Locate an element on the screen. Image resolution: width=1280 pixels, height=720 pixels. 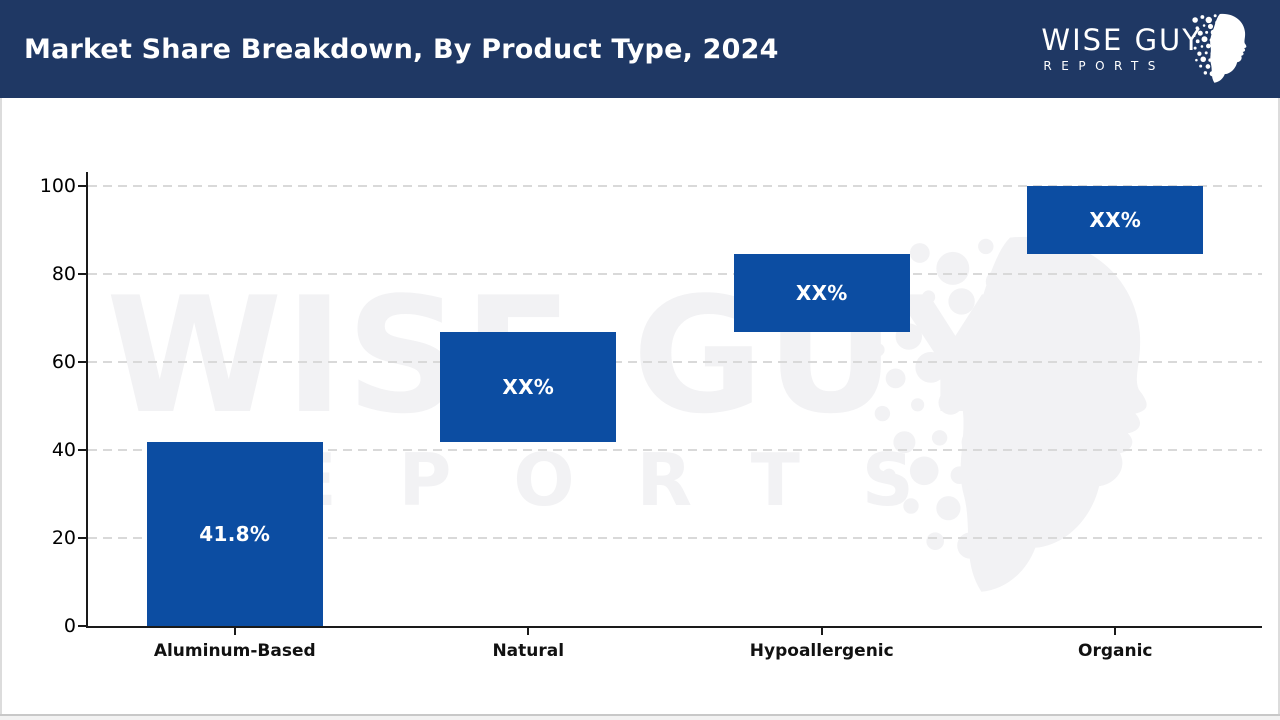
y-tick-label-0: 0 is located at coordinates (69, 626).